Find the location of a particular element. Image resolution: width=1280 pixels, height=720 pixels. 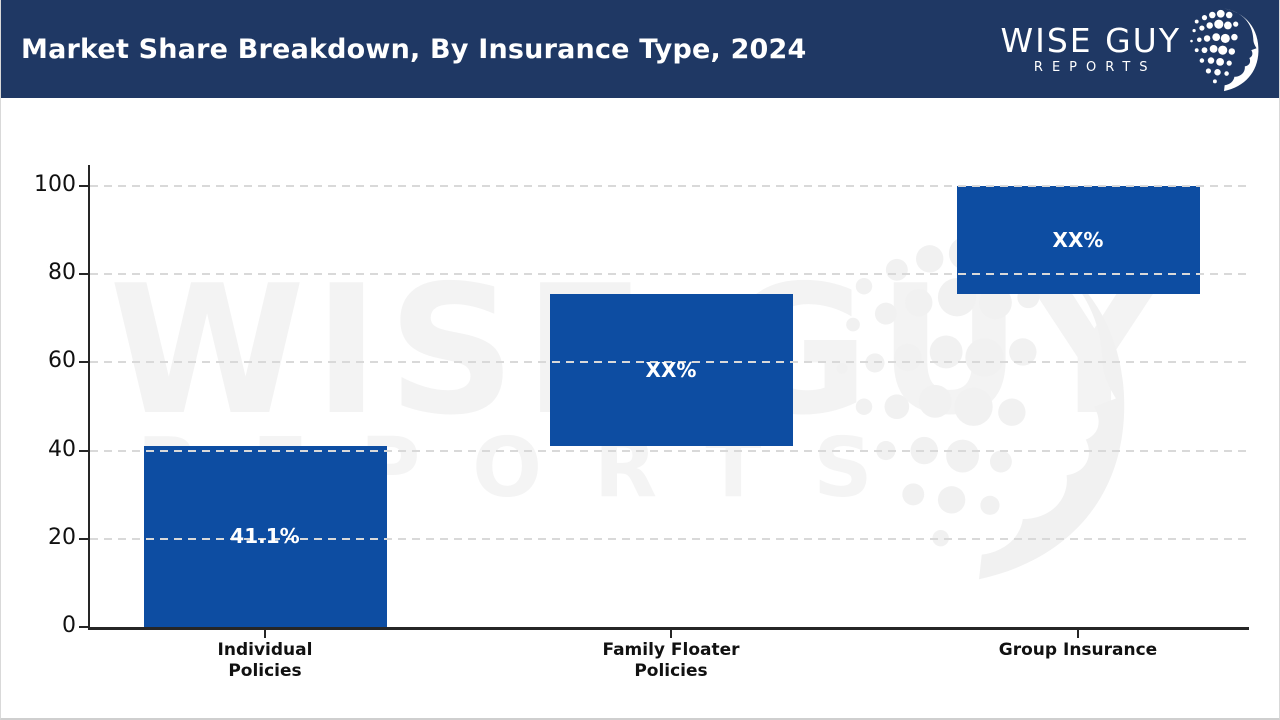

gridline-y60 is located at coordinates (669, 362).